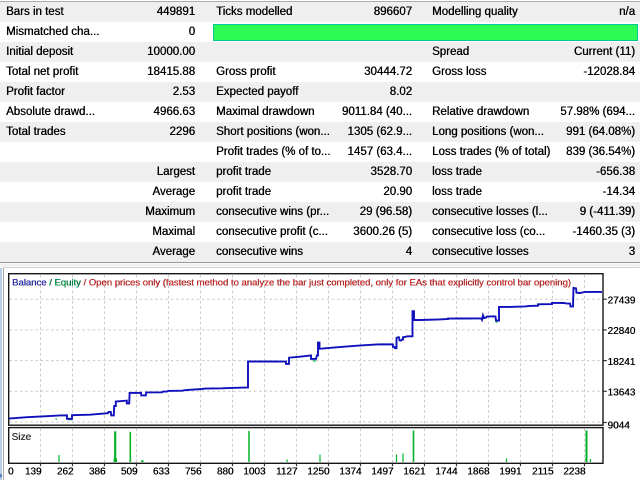 Image resolution: width=640 pixels, height=480 pixels. Describe the element at coordinates (11, 472) in the screenshot. I see `svg-text: 0` at that location.